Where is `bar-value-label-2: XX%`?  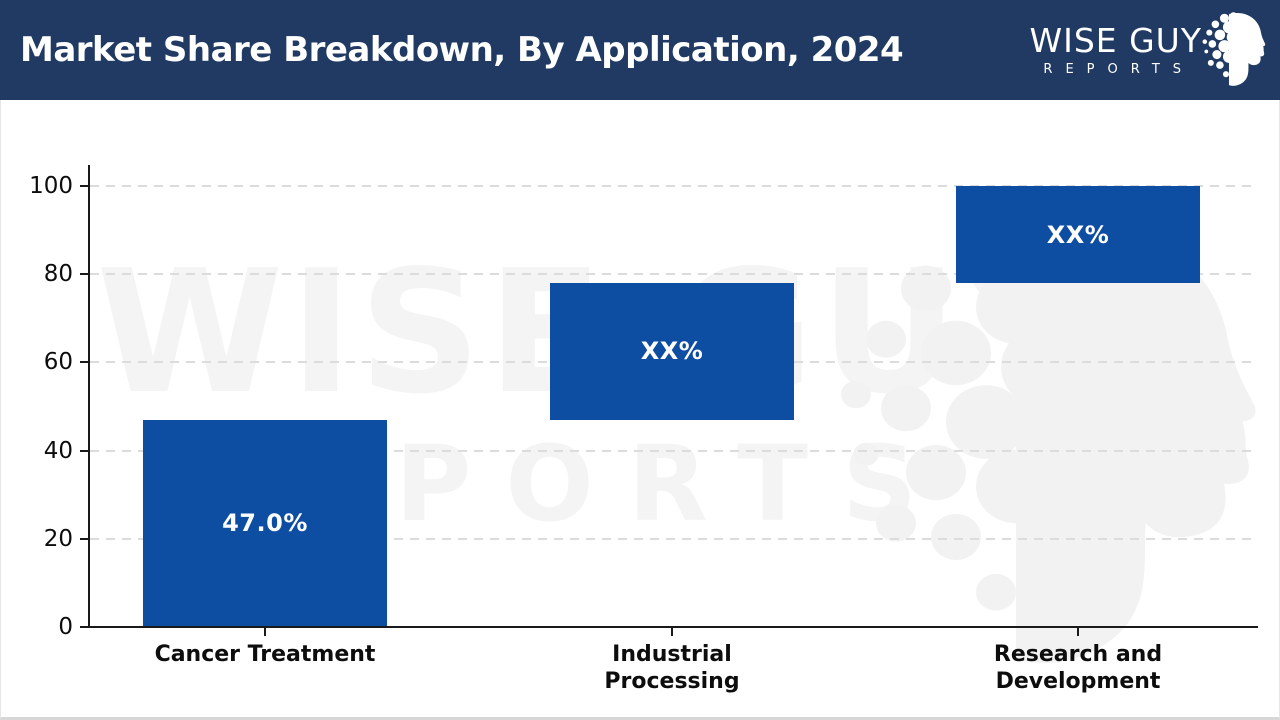
bar-value-label-2: XX% is located at coordinates (1078, 234).